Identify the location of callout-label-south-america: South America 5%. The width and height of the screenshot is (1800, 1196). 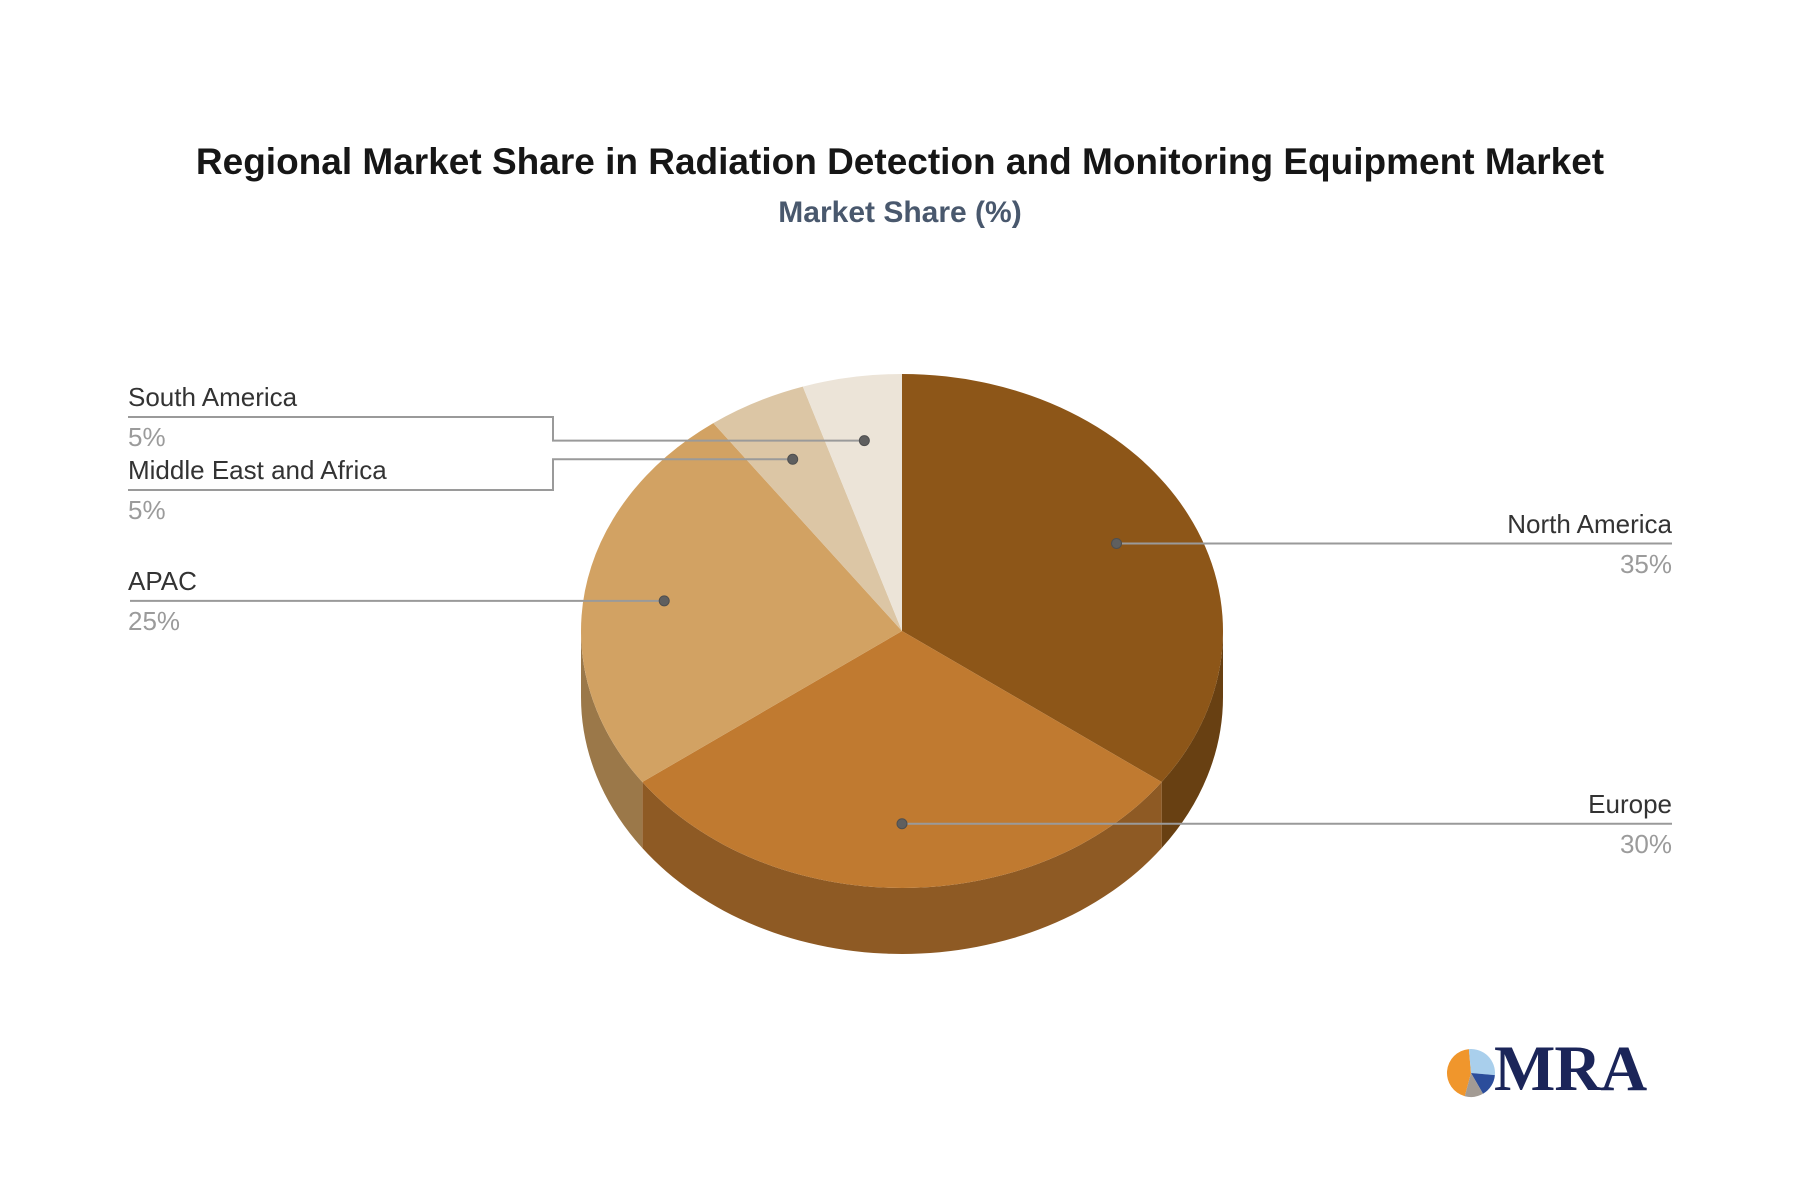
(212, 417).